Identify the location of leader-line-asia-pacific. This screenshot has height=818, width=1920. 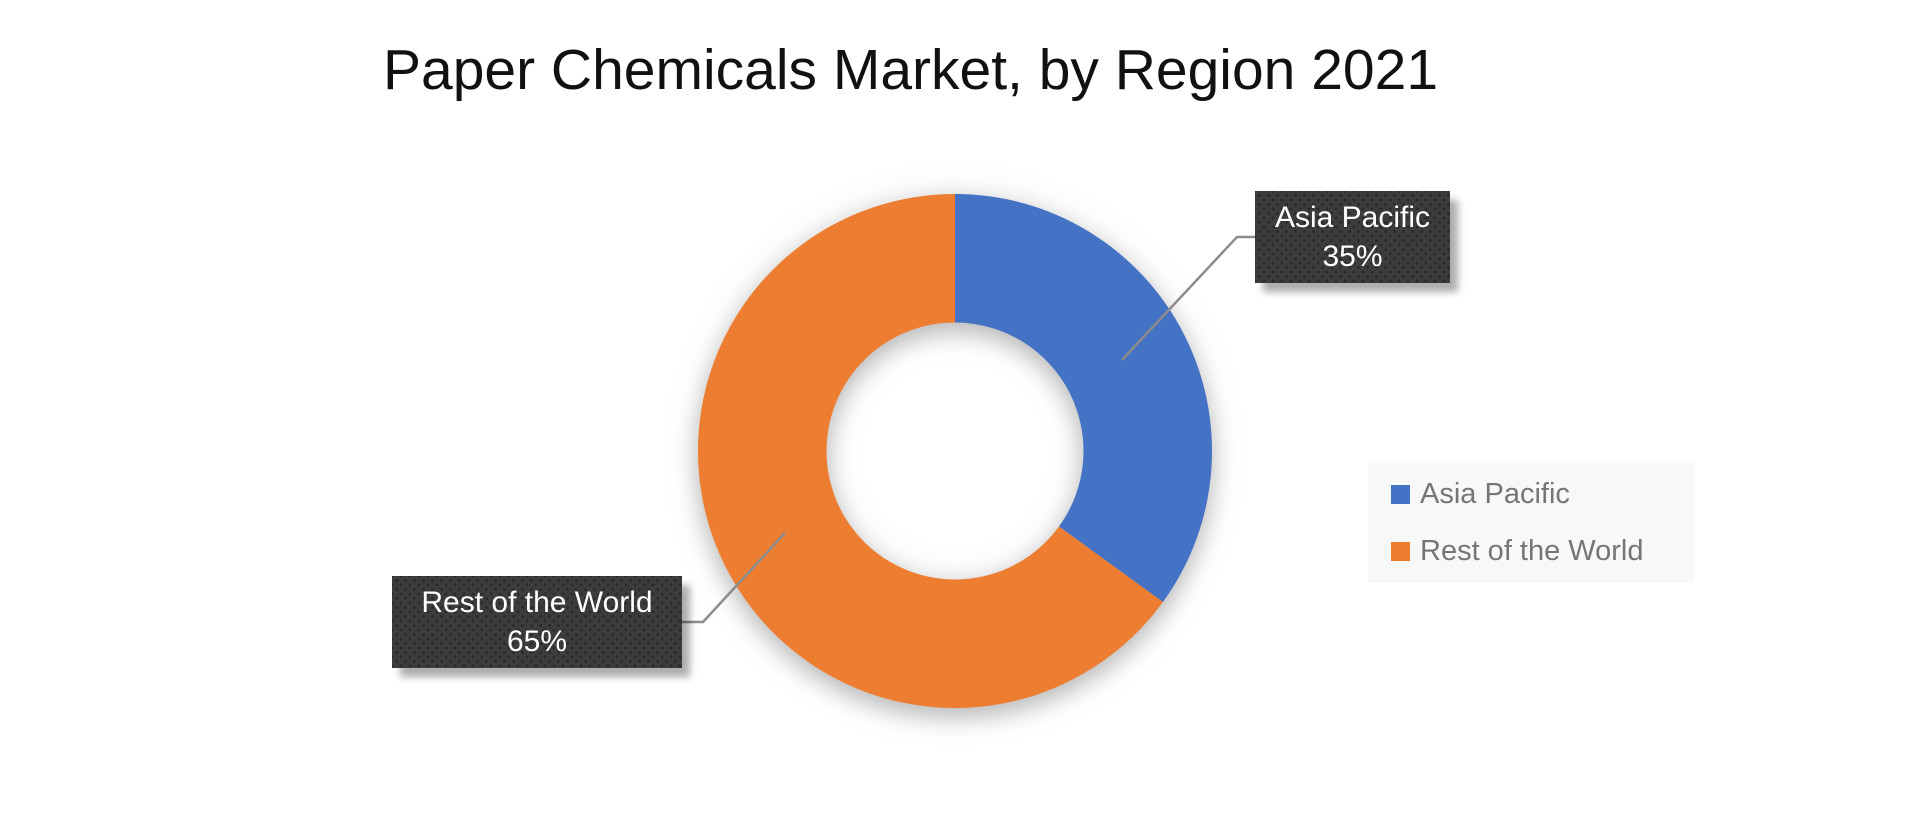
(1188, 298).